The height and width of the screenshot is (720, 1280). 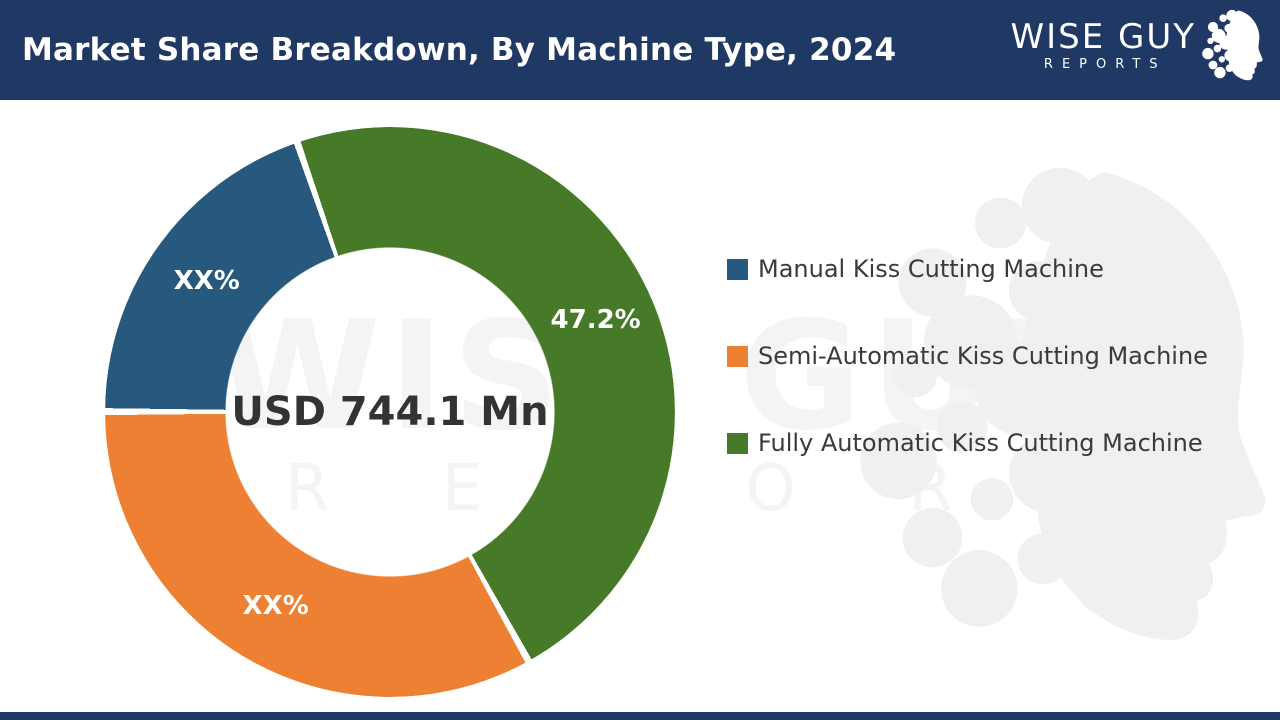 I want to click on brand-subtitle: REPORTS, so click(x=1105, y=65).